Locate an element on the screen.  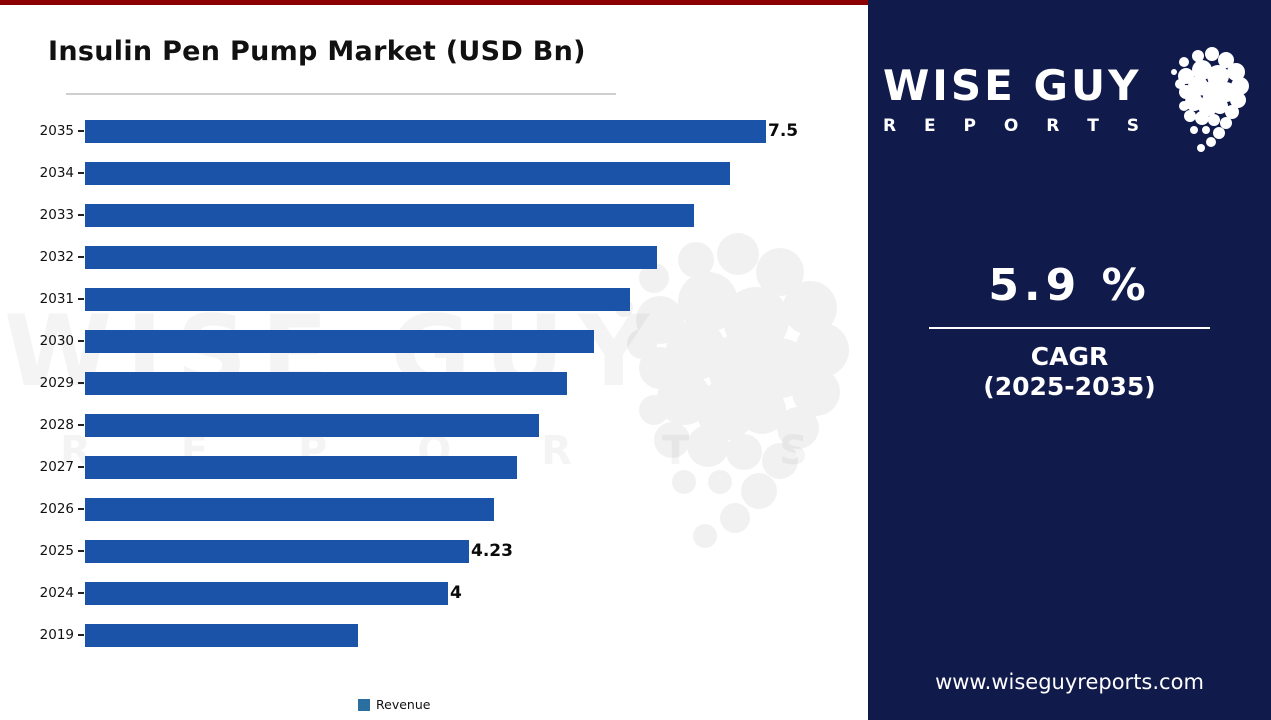
brand-logo: WISE GUY R E P O R T S is located at coordinates (1069, 101).